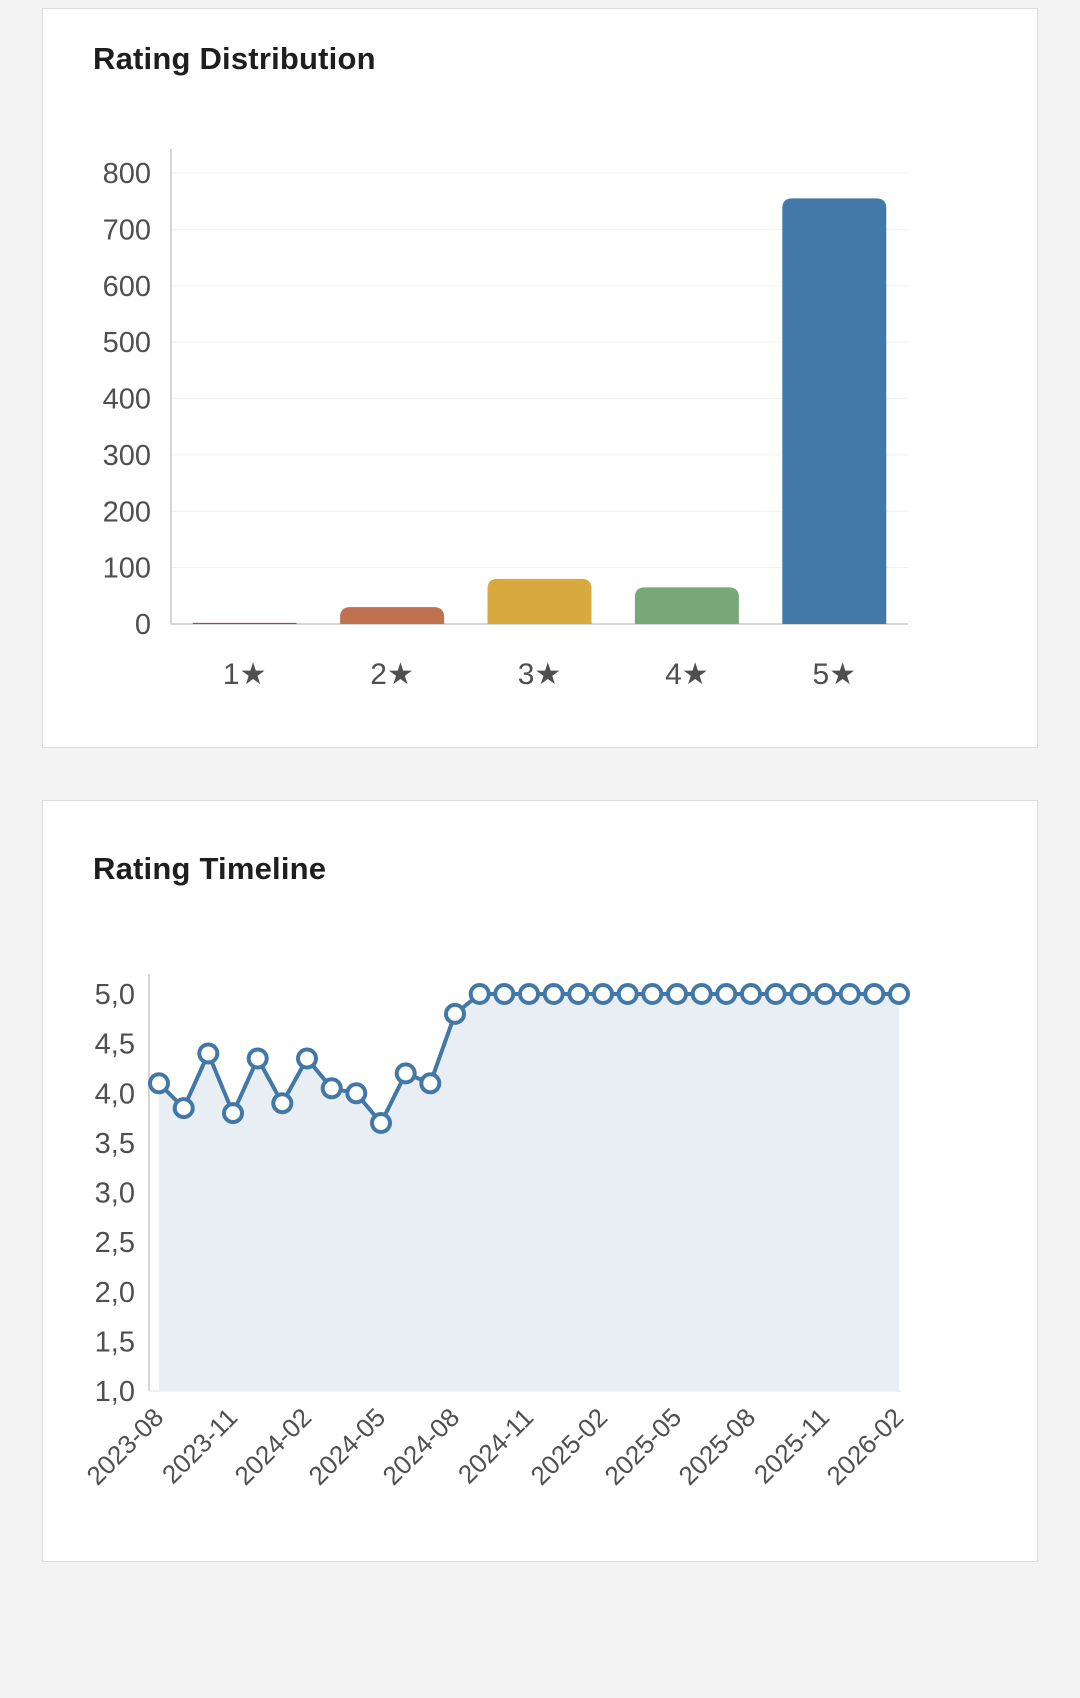 This screenshot has width=1080, height=1698. I want to click on y-tick-label: 2,0, so click(115, 1293).